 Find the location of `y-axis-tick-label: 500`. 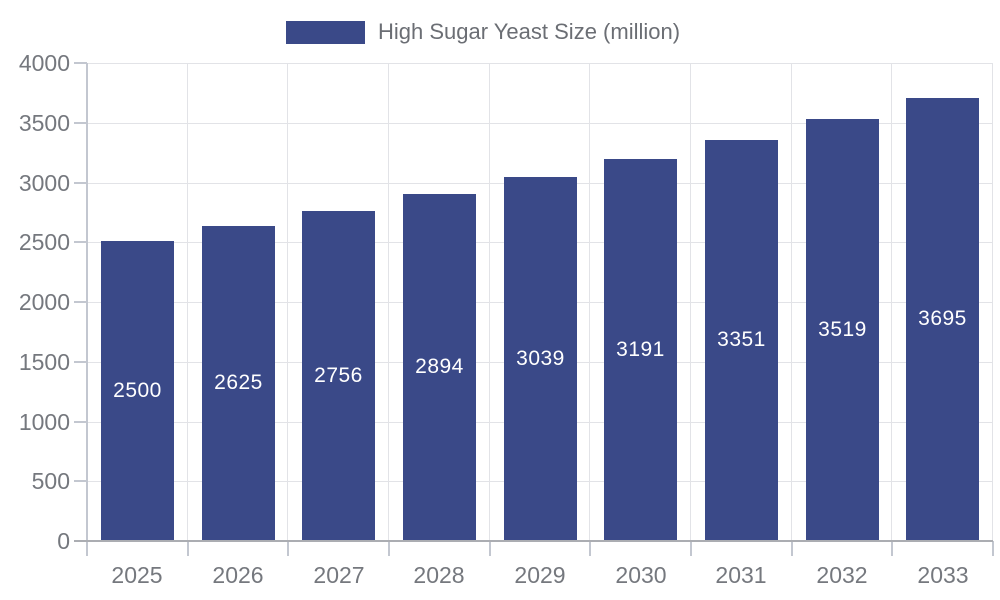

y-axis-tick-label: 500 is located at coordinates (50, 481).